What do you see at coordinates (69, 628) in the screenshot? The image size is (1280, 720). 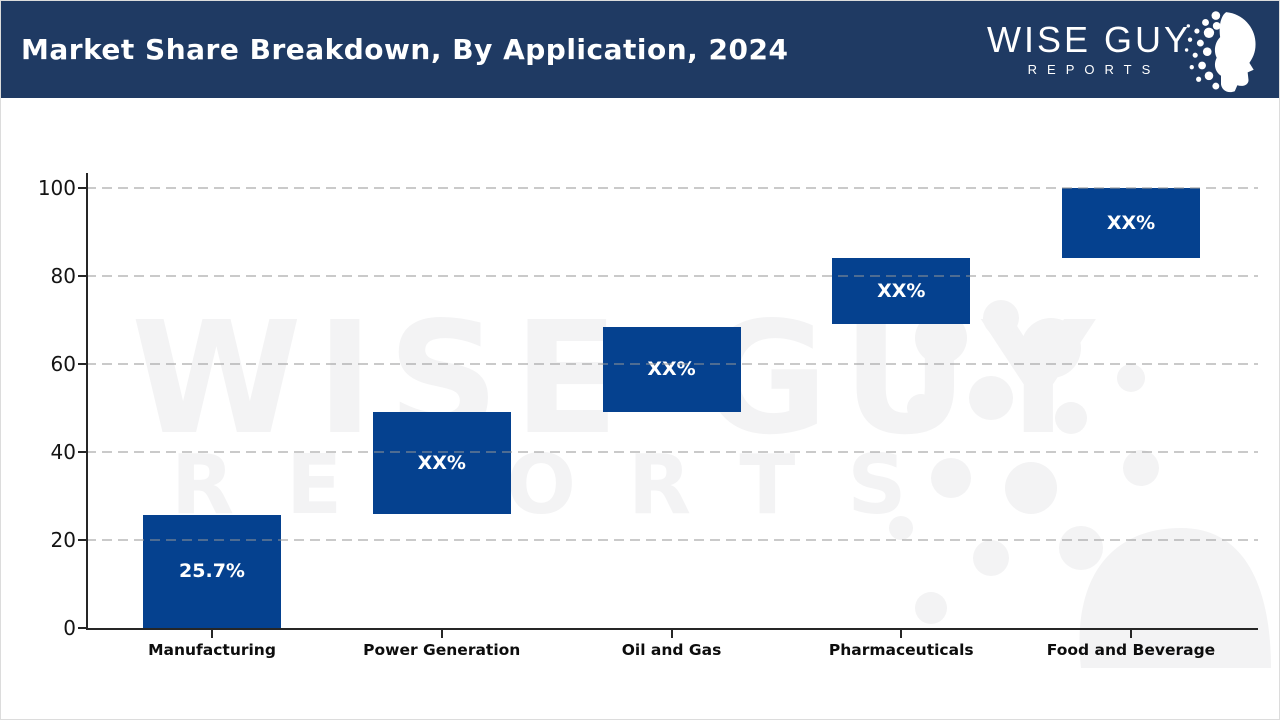 I see `y-tick-label-0: 0` at bounding box center [69, 628].